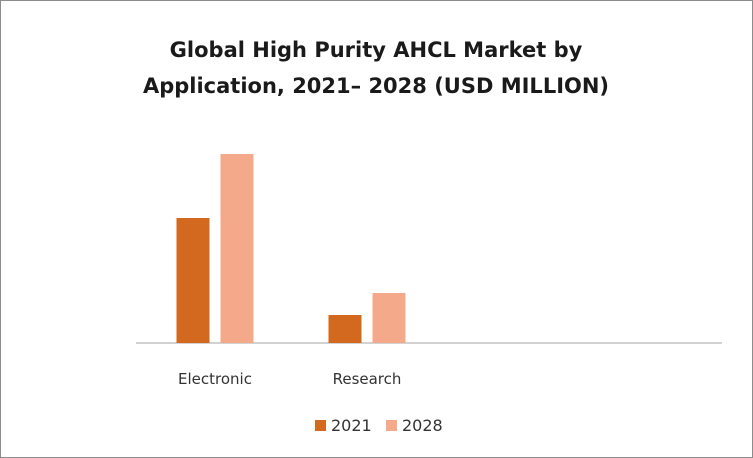 This screenshot has height=458, width=753. I want to click on x-tick-labels: Electronic Research, so click(289, 379).